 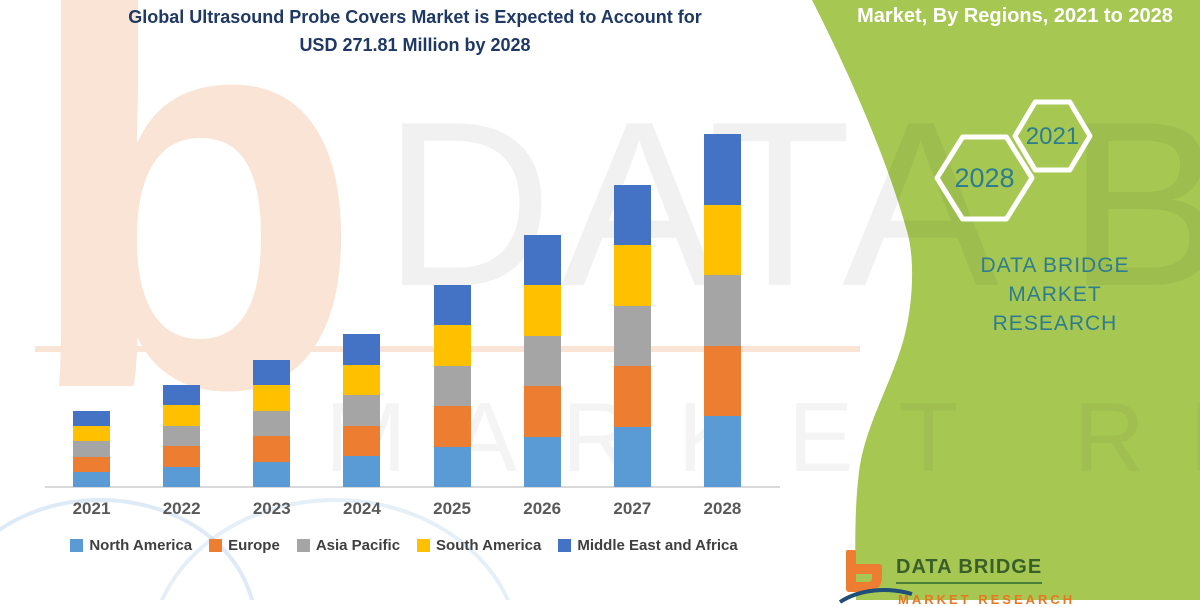 What do you see at coordinates (632, 456) in the screenshot?
I see `bar-segment-north-america-2027` at bounding box center [632, 456].